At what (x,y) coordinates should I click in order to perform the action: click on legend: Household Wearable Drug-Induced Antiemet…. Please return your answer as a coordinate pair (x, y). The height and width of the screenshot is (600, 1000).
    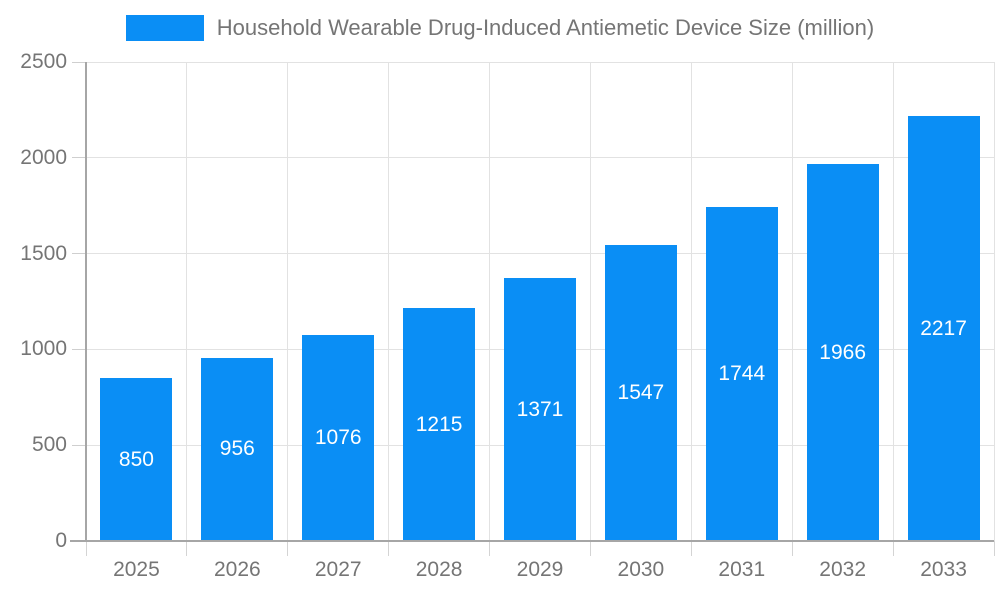
    Looking at the image, I should click on (500, 28).